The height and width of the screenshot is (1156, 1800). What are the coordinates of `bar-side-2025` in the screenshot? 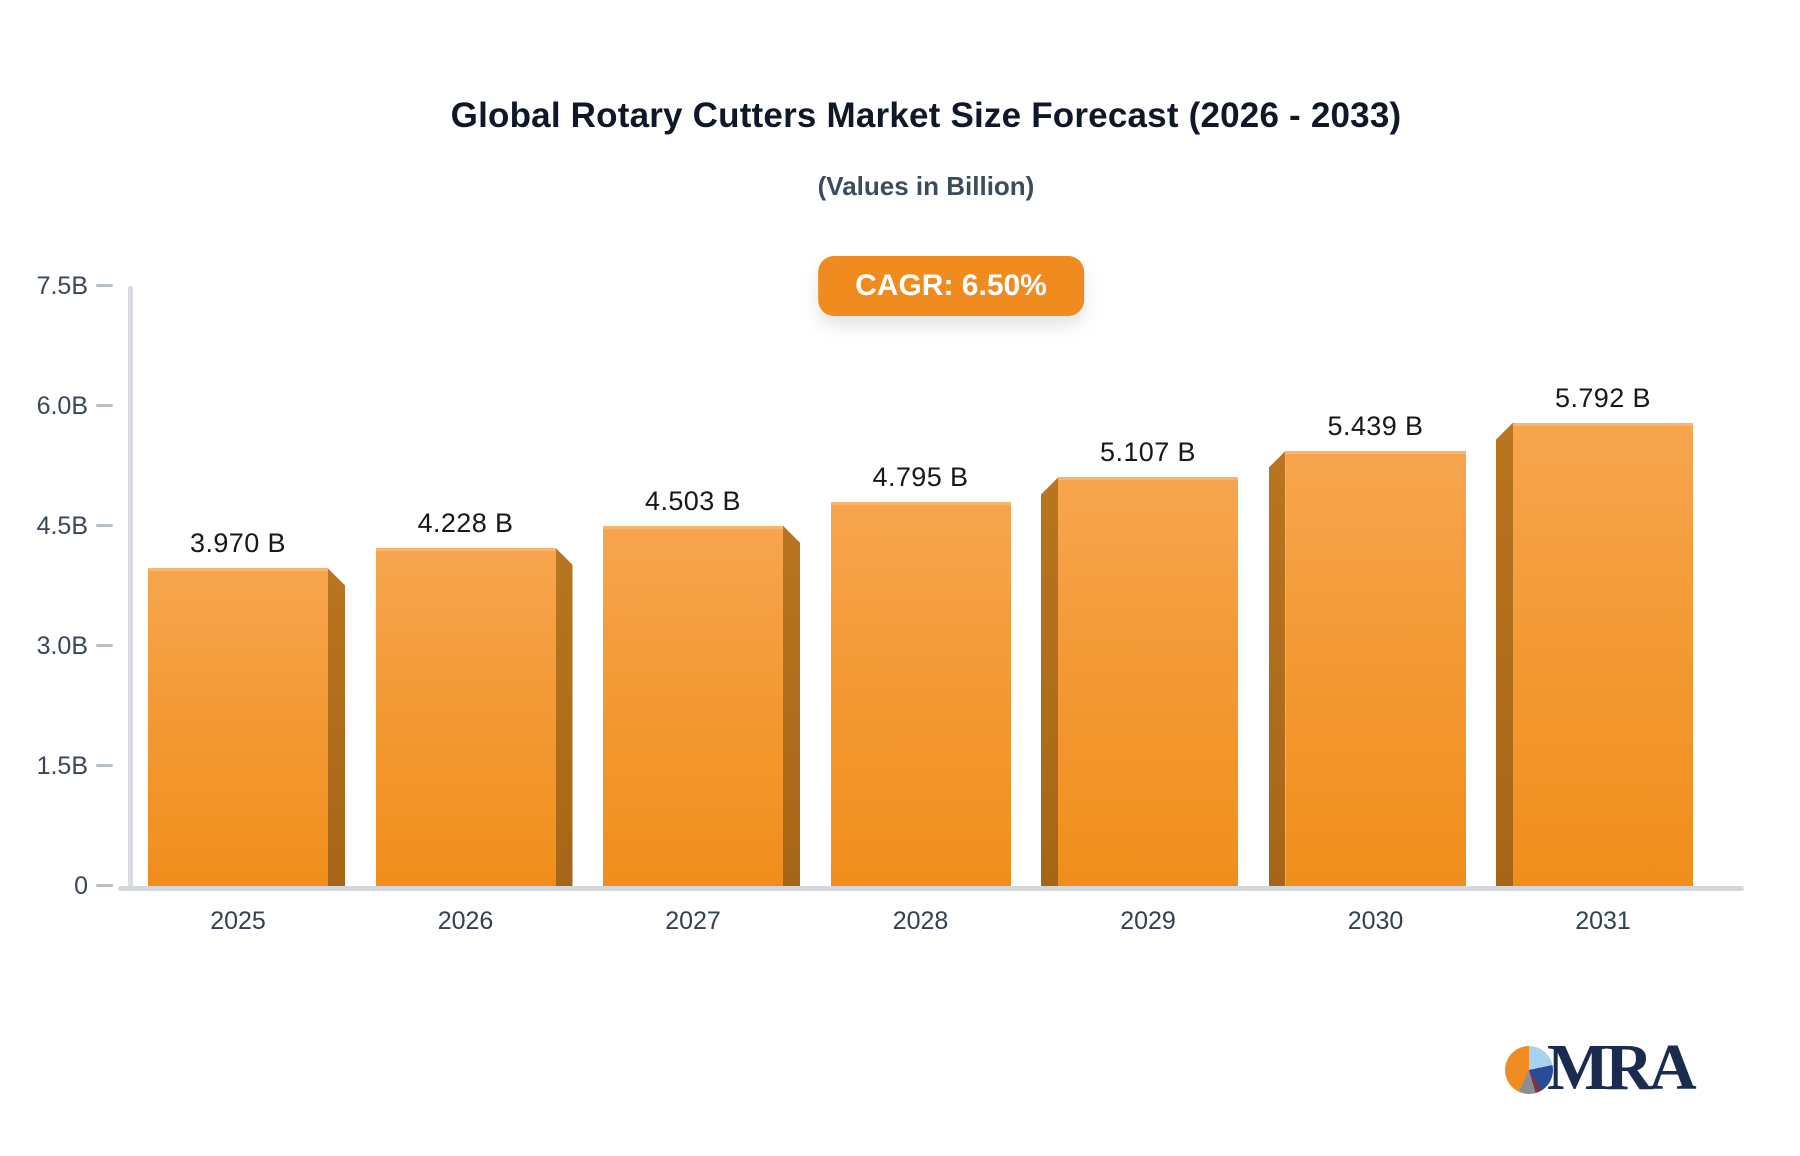 It's located at (336, 727).